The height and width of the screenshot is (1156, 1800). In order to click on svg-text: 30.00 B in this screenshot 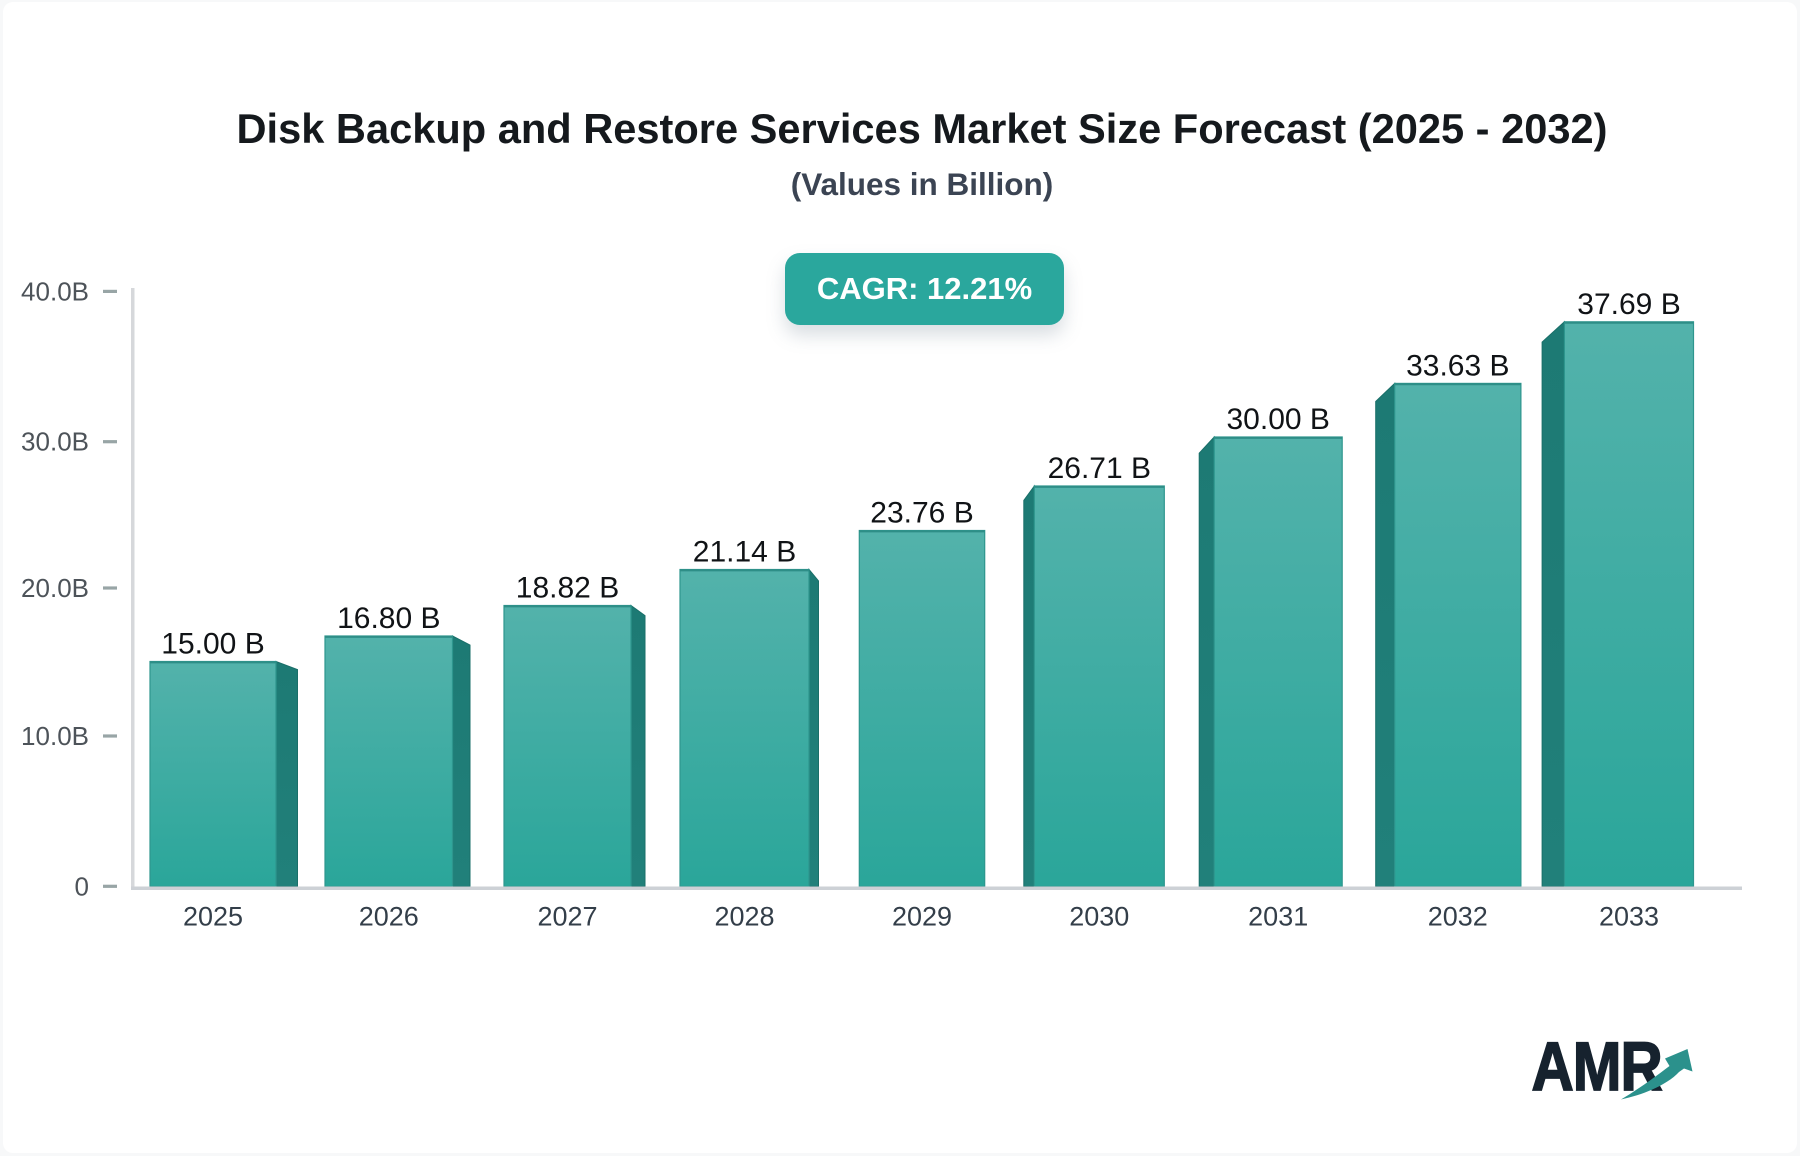, I will do `click(1277, 419)`.